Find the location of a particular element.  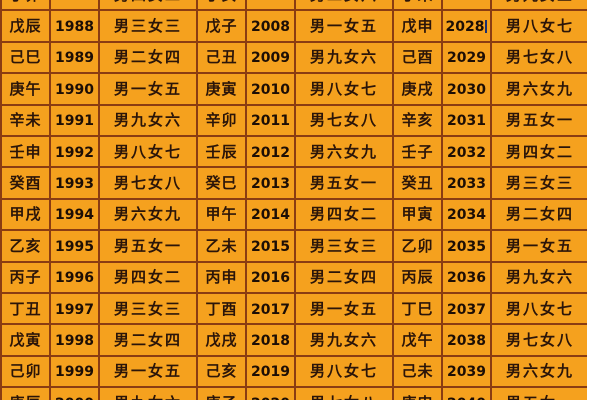

cell-marriage-age-g1: 男五女一 is located at coordinates (148, 246).